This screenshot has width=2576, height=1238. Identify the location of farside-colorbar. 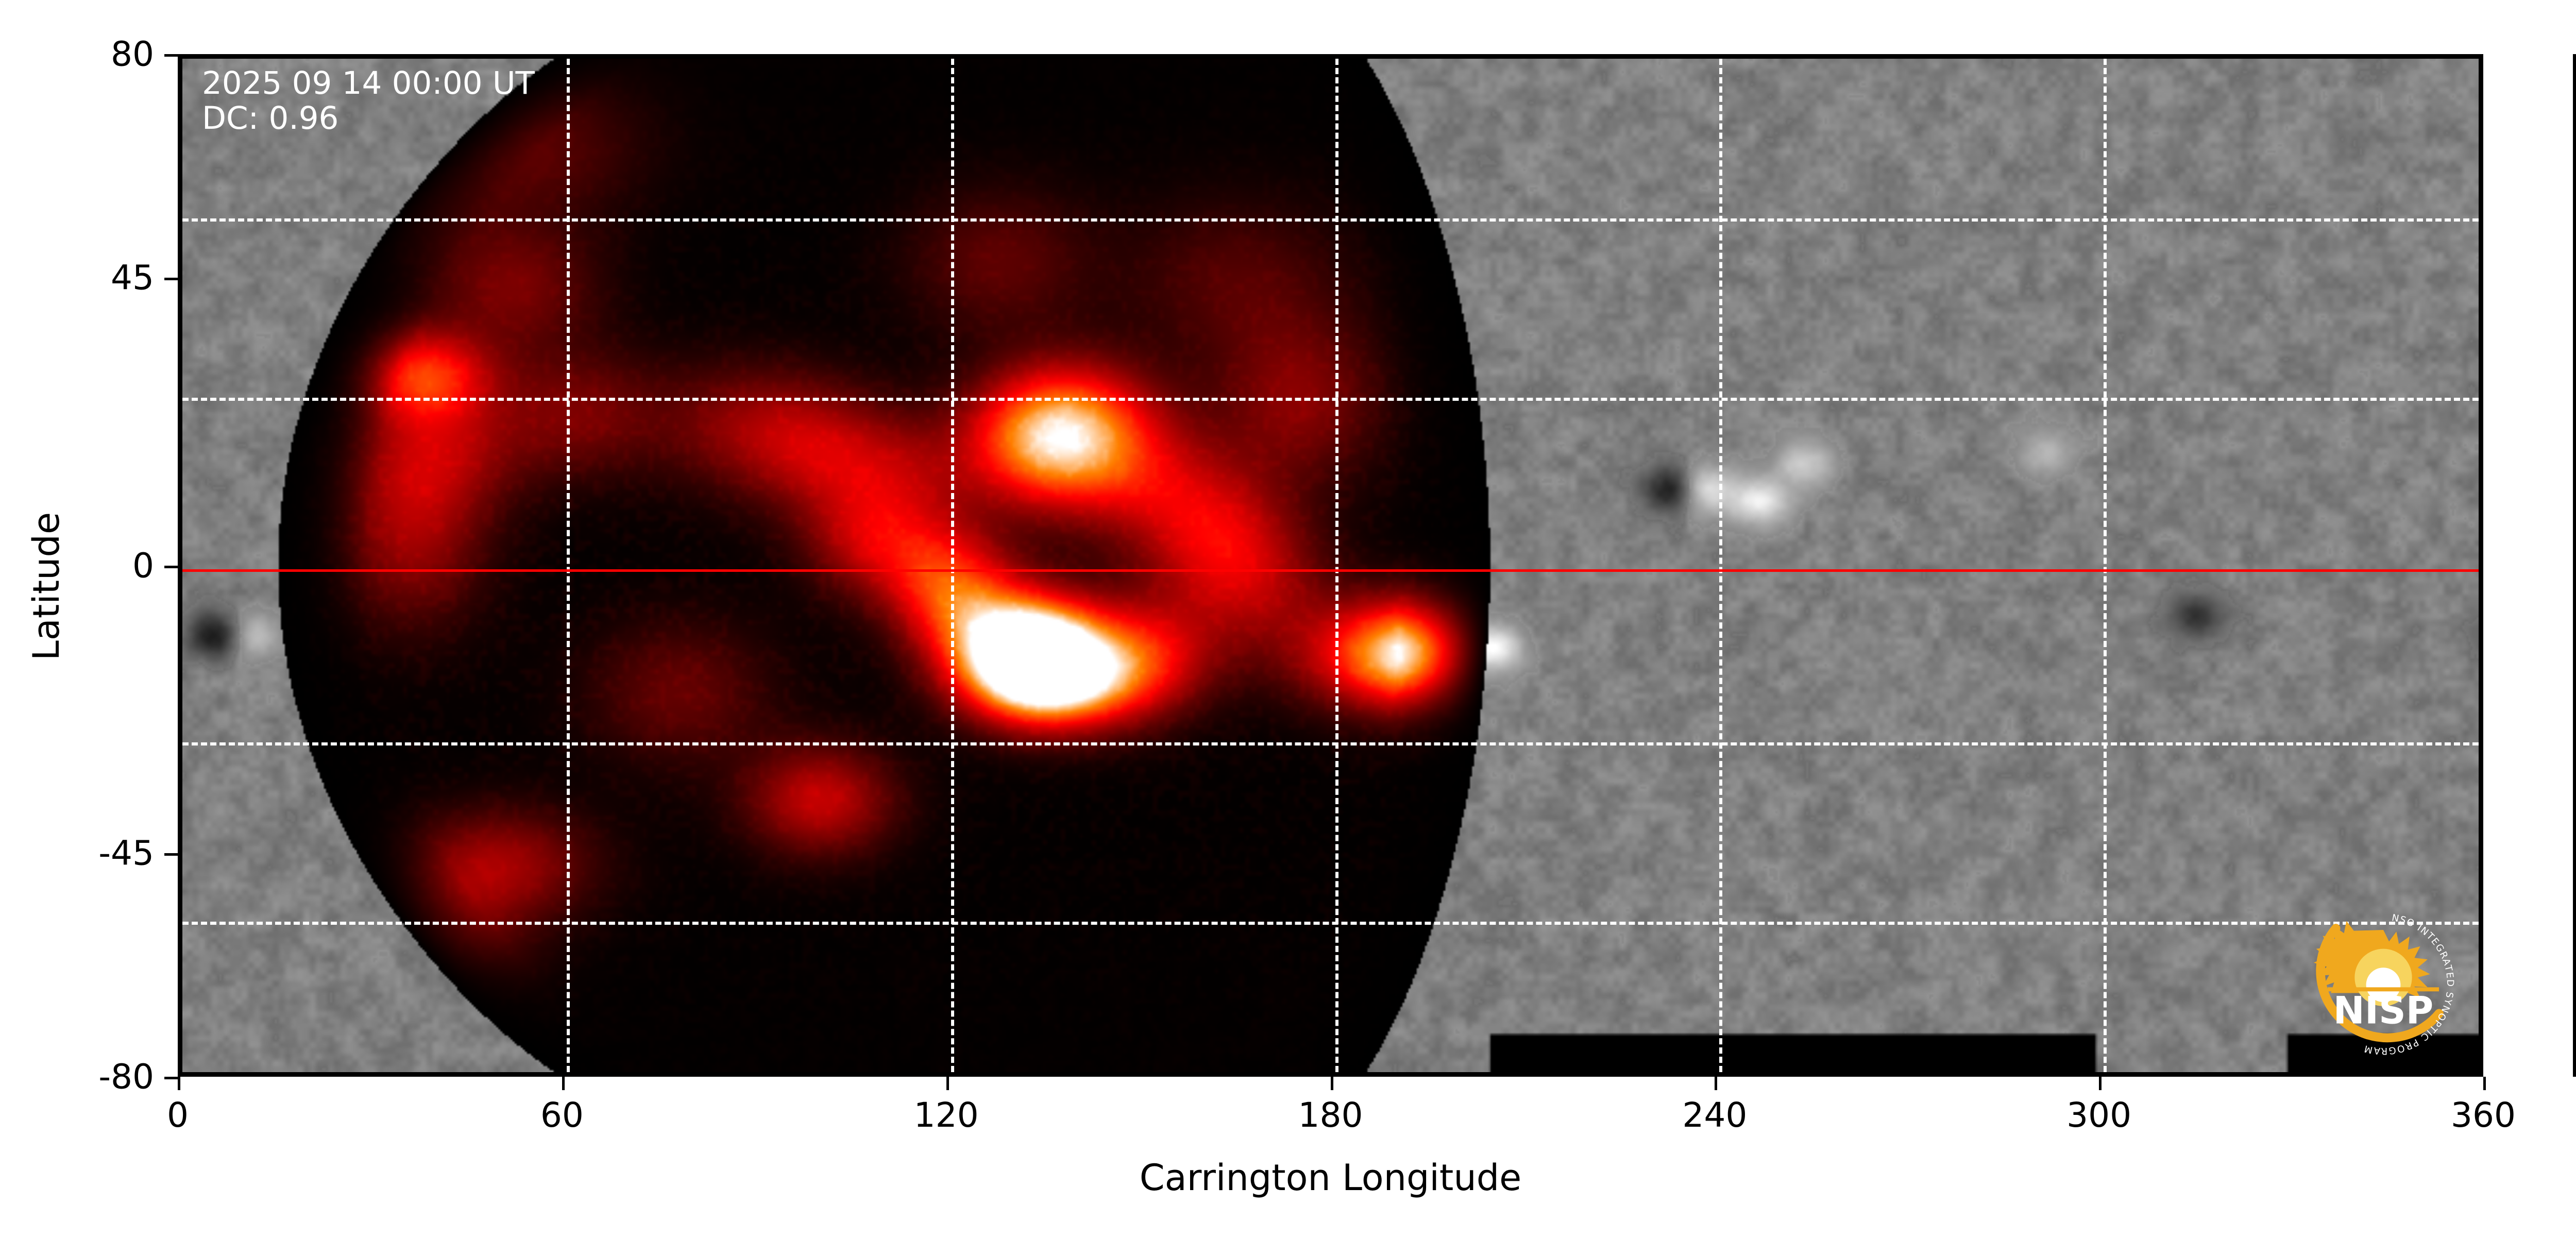
(2574, 565).